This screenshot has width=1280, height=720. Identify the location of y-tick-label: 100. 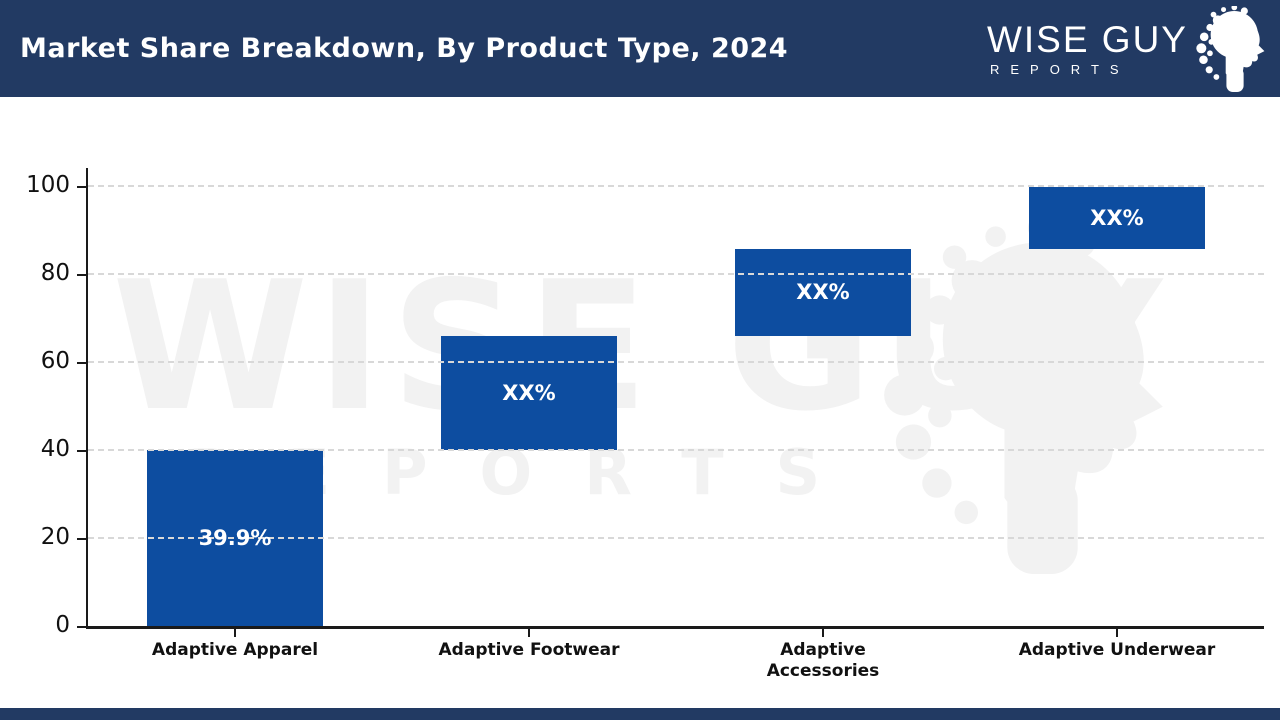
(48, 185).